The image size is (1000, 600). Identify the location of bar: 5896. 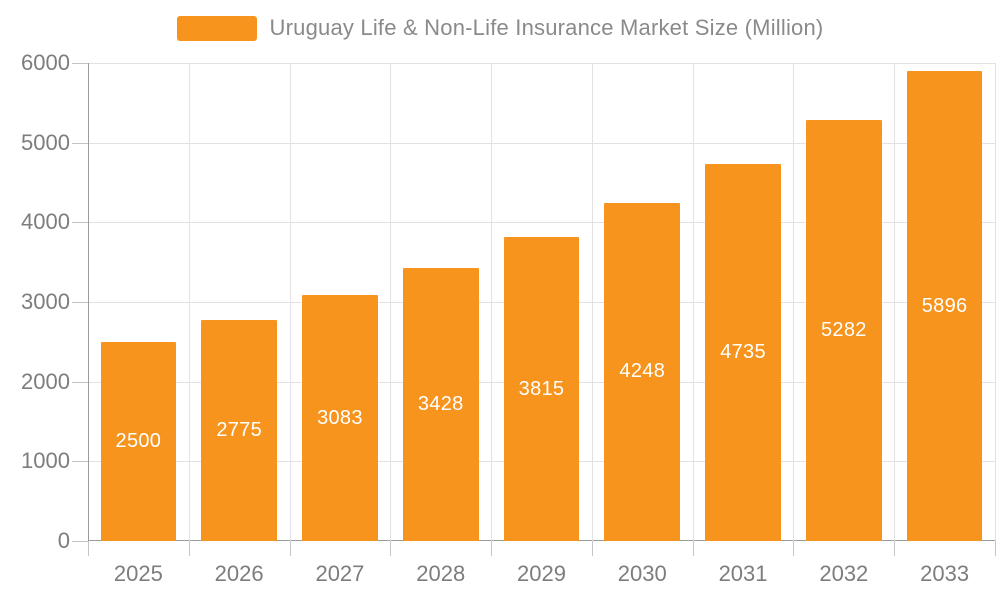
(944, 306).